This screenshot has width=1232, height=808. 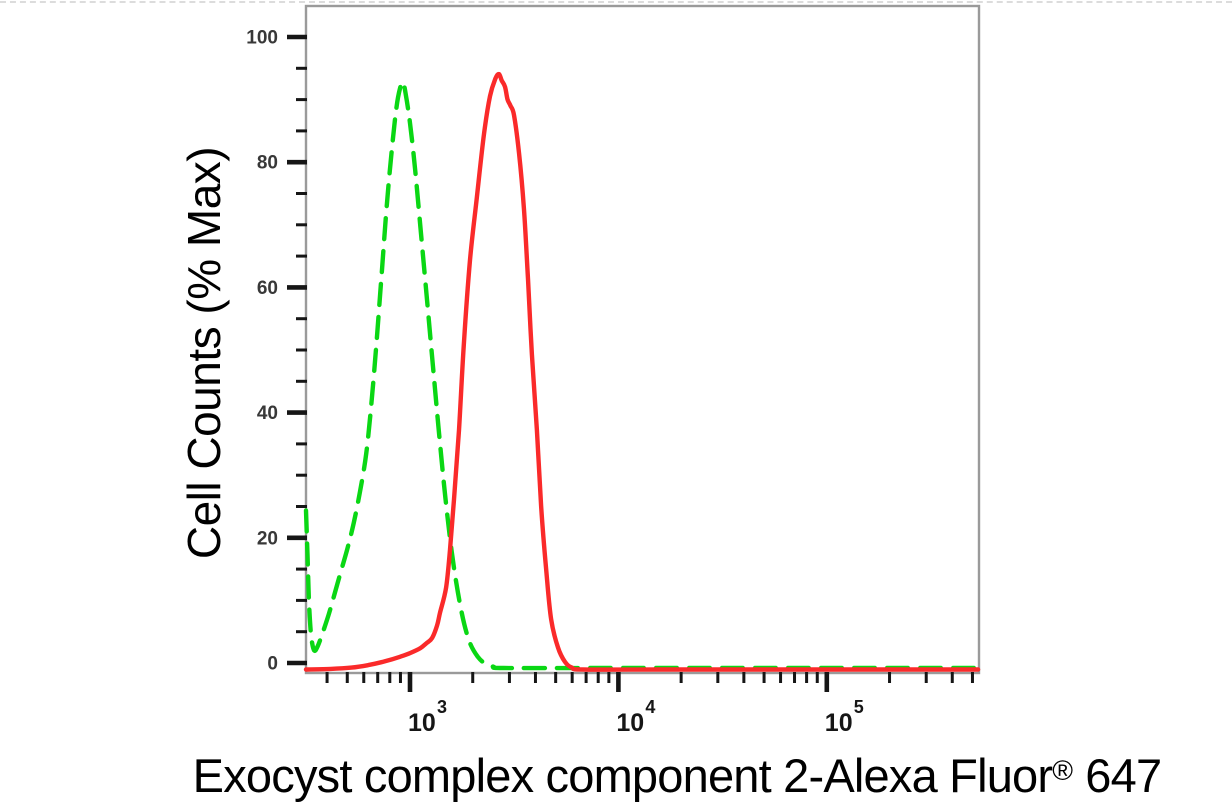 I want to click on y-tick-label: 40, so click(x=267, y=413).